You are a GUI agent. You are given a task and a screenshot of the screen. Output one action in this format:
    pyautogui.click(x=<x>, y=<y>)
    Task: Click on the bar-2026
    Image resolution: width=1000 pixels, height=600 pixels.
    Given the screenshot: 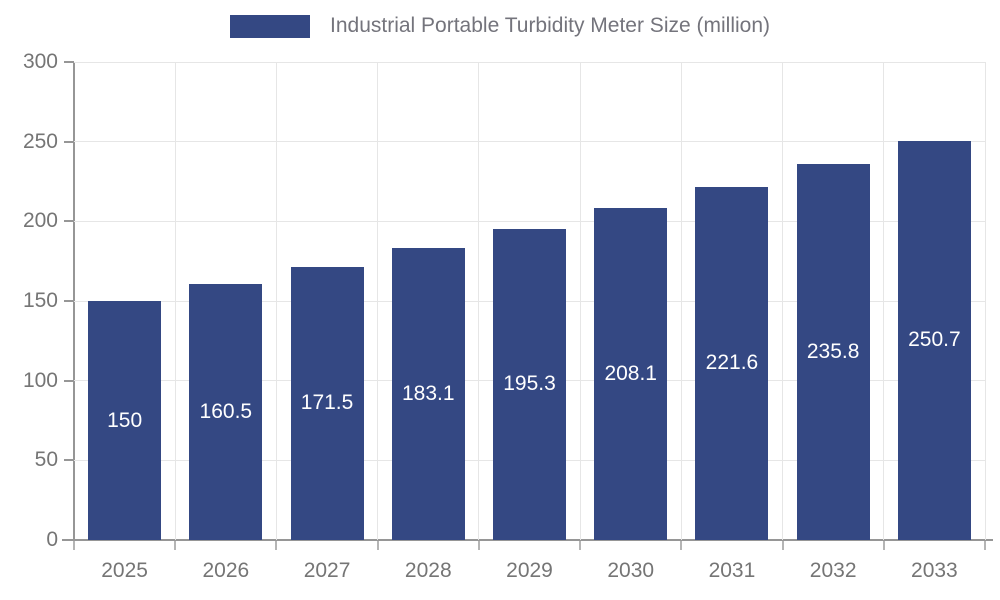 What is the action you would take?
    pyautogui.click(x=225, y=412)
    